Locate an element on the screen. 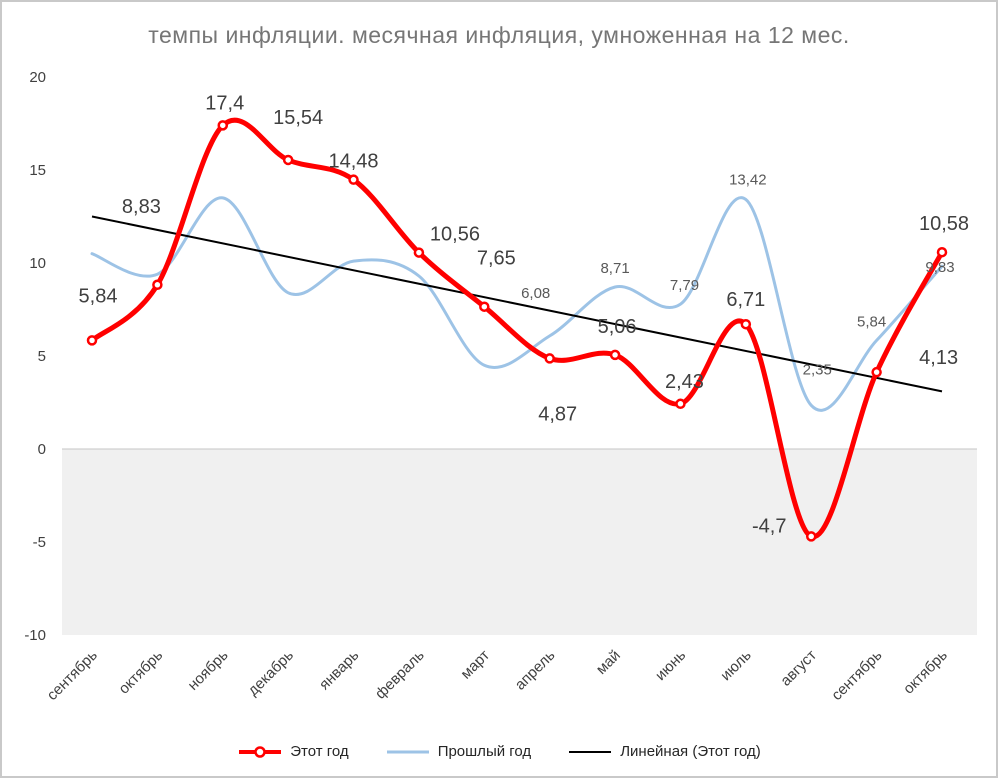 This screenshot has height=778, width=998. data-label: 13,42 is located at coordinates (748, 179).